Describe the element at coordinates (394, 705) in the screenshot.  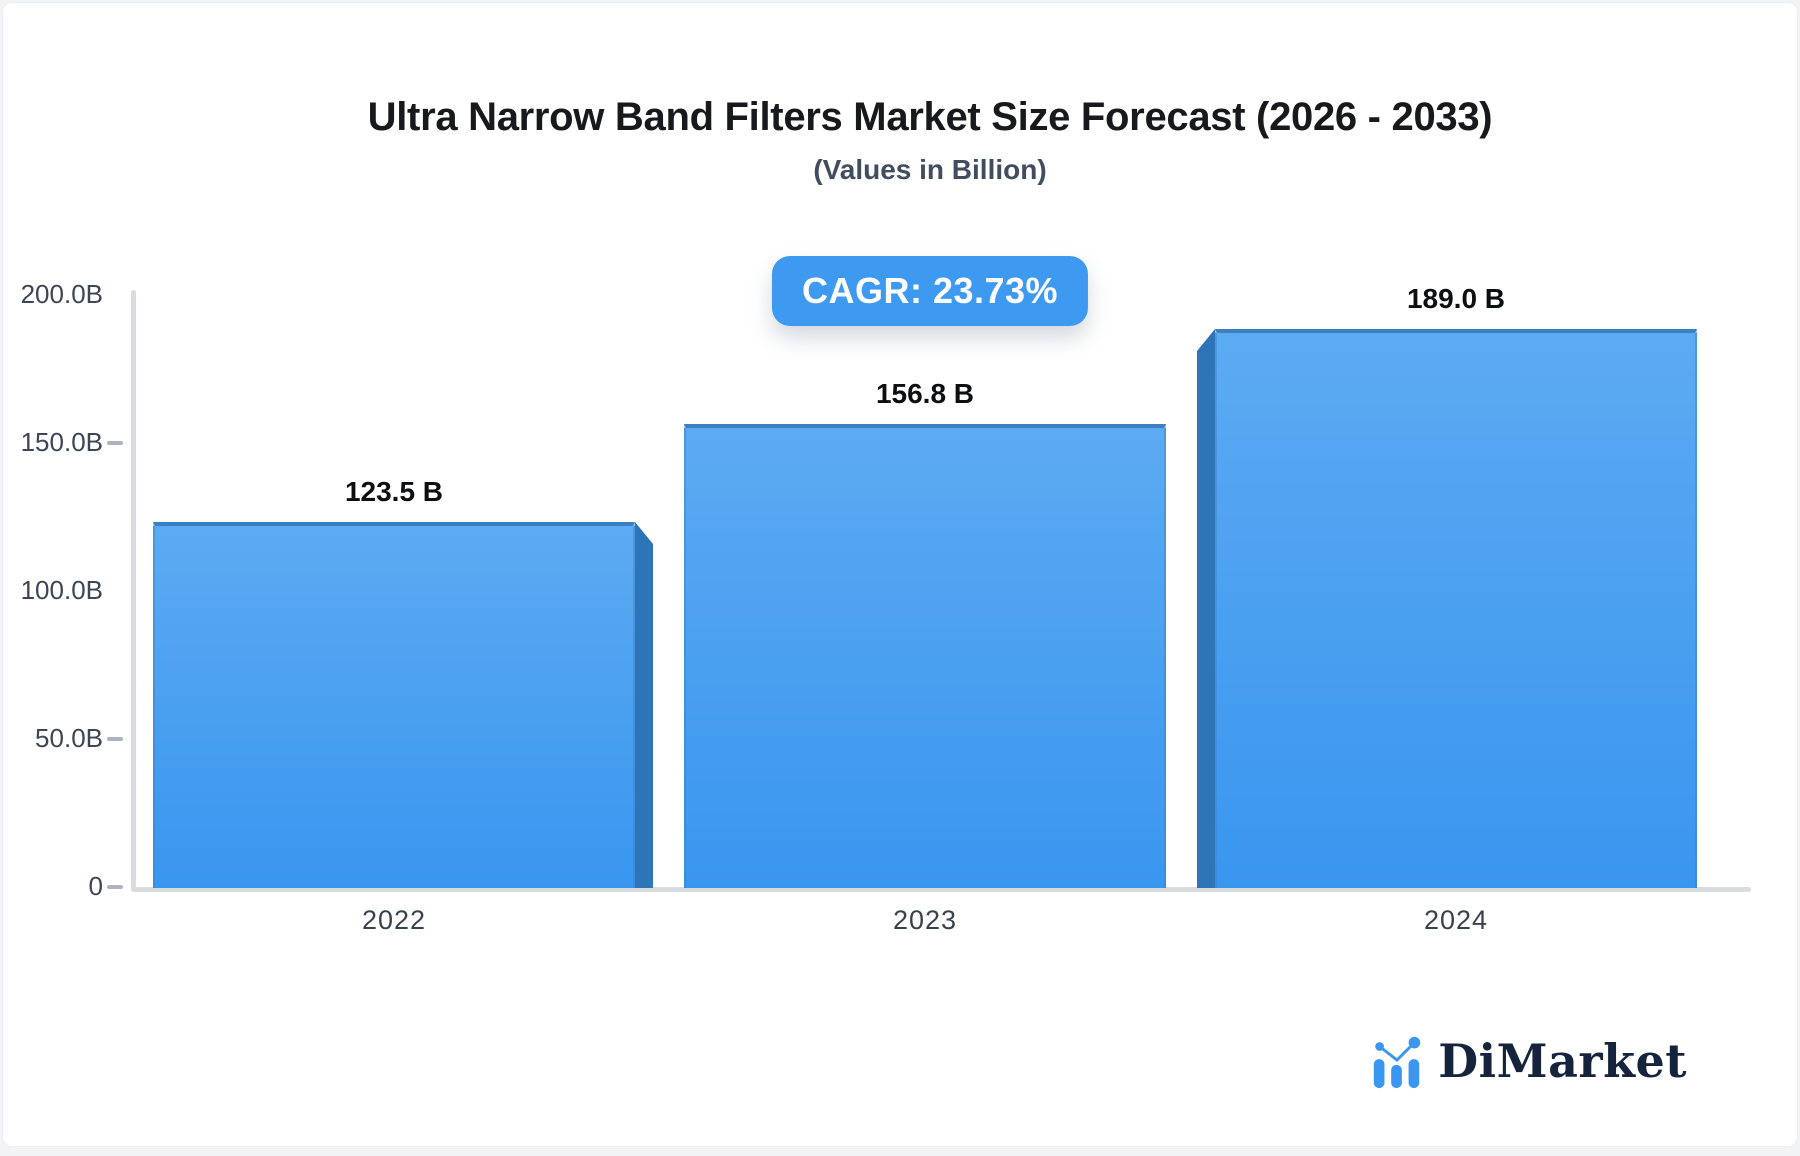
I see `bar-2022` at that location.